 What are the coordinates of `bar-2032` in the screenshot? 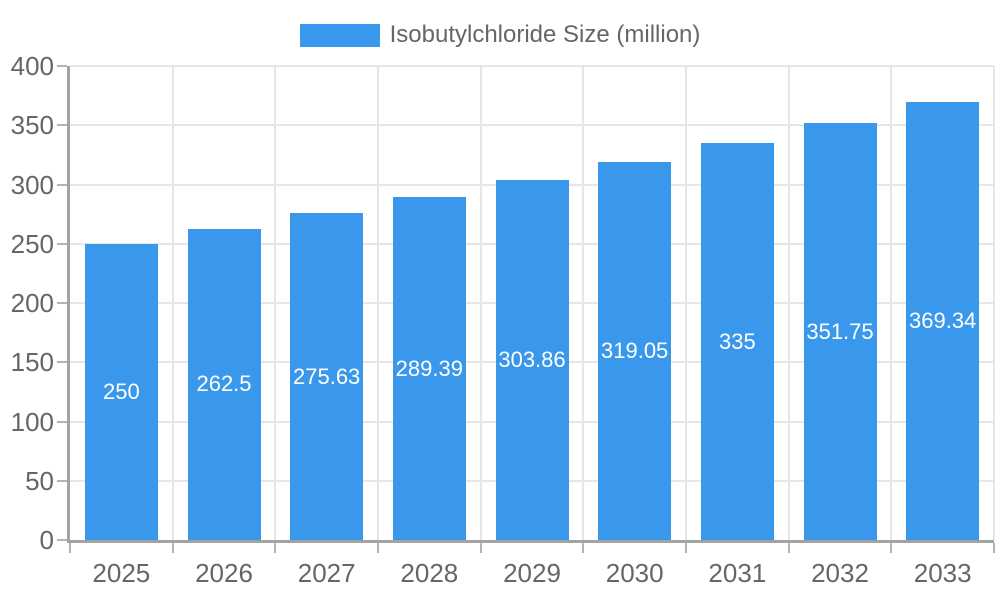 It's located at (840, 331).